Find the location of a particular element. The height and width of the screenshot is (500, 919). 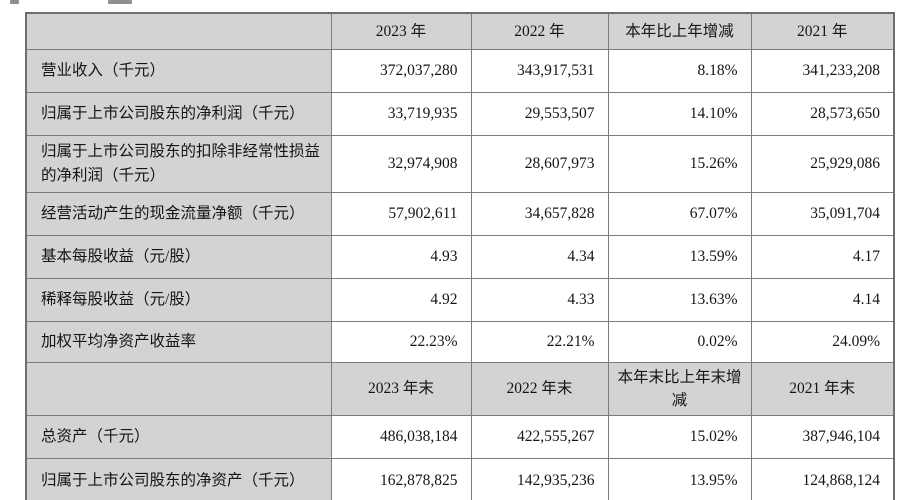

value-2021: 4.17 is located at coordinates (822, 256).